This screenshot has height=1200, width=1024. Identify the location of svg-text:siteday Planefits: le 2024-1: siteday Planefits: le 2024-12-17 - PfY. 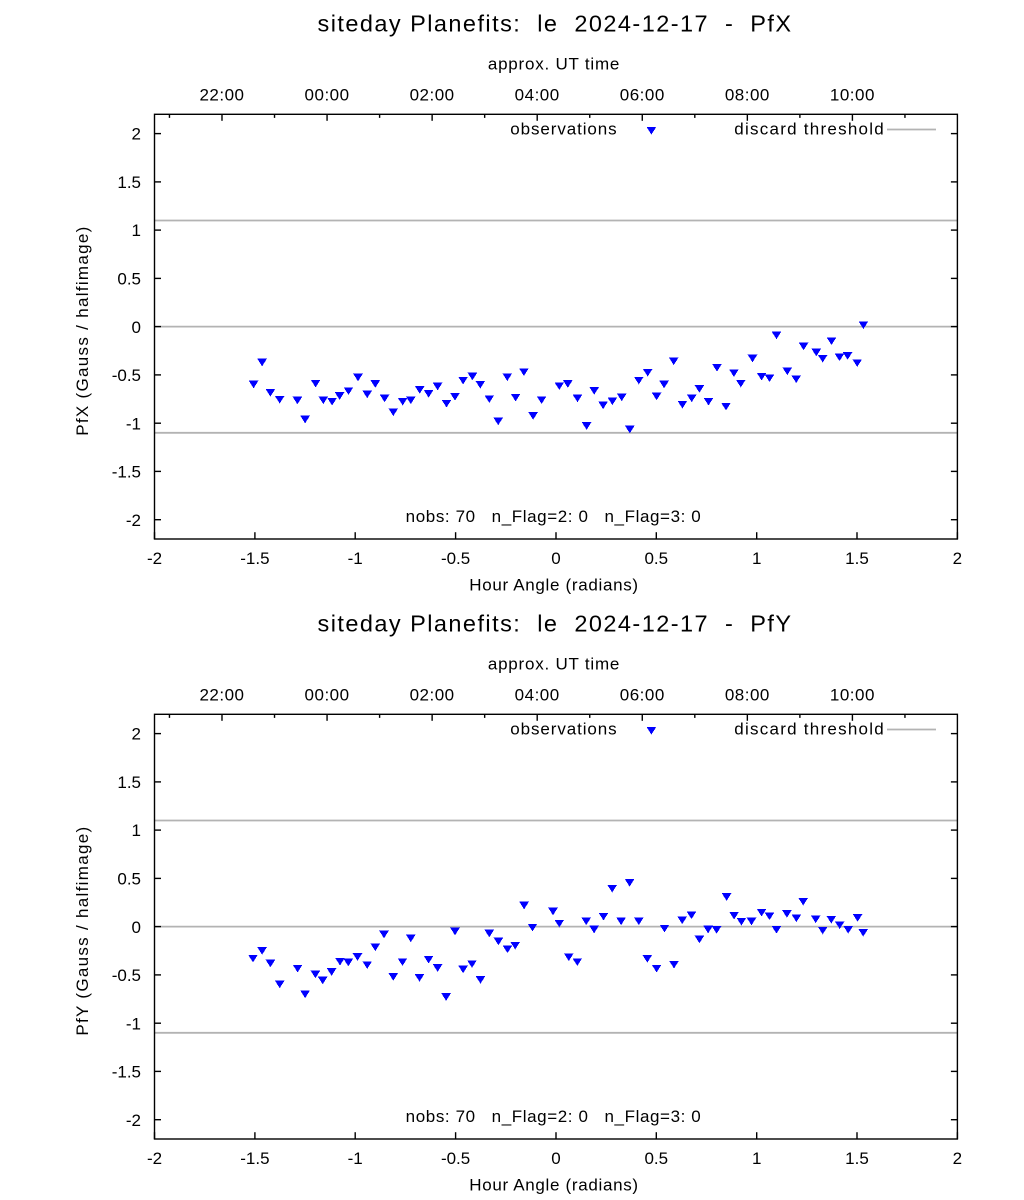
(555, 623).